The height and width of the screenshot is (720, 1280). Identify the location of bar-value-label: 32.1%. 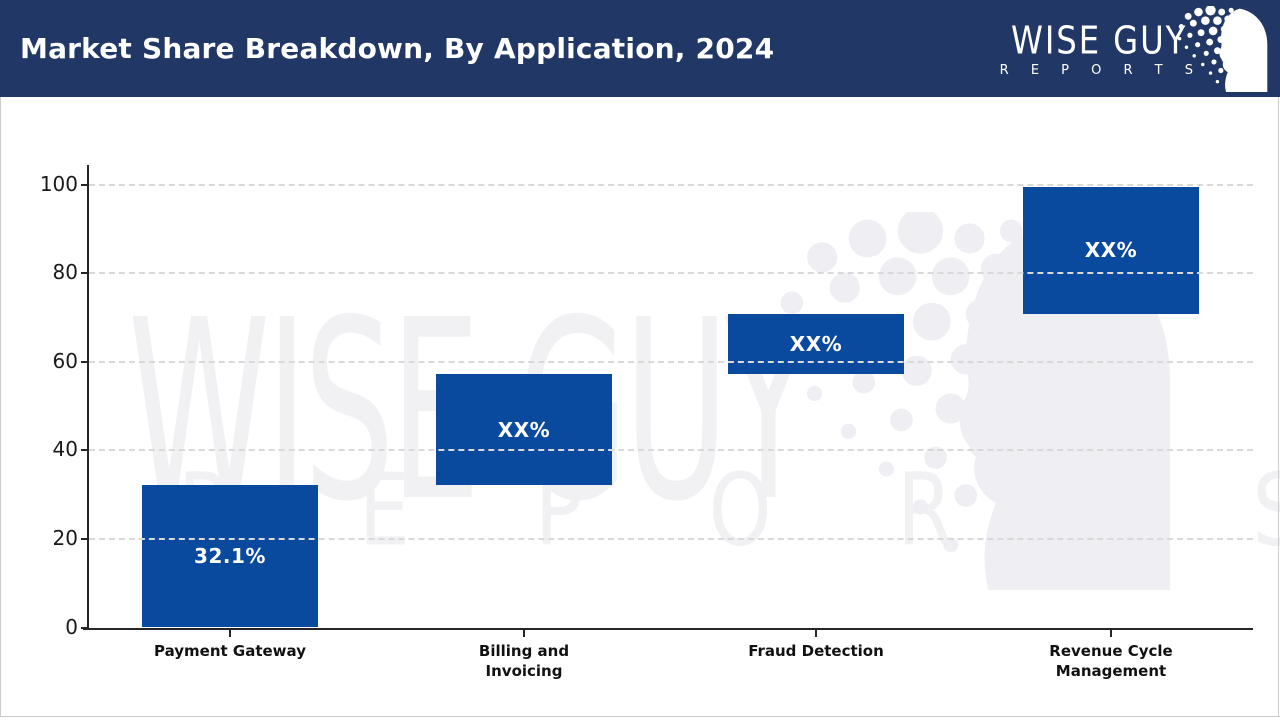
(230, 556).